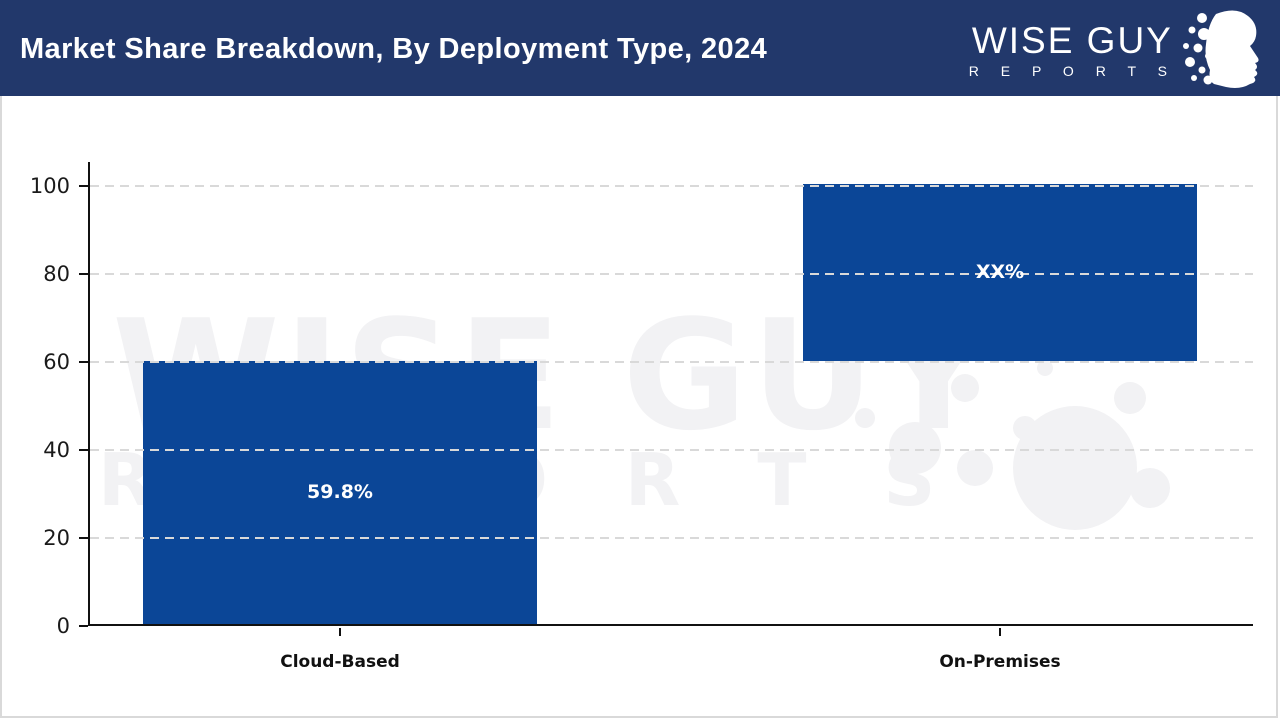  What do you see at coordinates (1072, 70) in the screenshot?
I see `brand-subtitle: R E P O R T S` at bounding box center [1072, 70].